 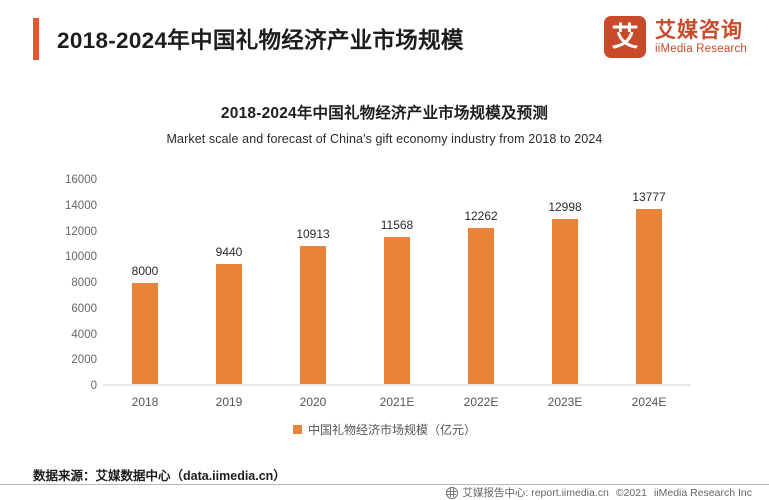 What do you see at coordinates (81, 257) in the screenshot?
I see `y-axis-tick: 10000` at bounding box center [81, 257].